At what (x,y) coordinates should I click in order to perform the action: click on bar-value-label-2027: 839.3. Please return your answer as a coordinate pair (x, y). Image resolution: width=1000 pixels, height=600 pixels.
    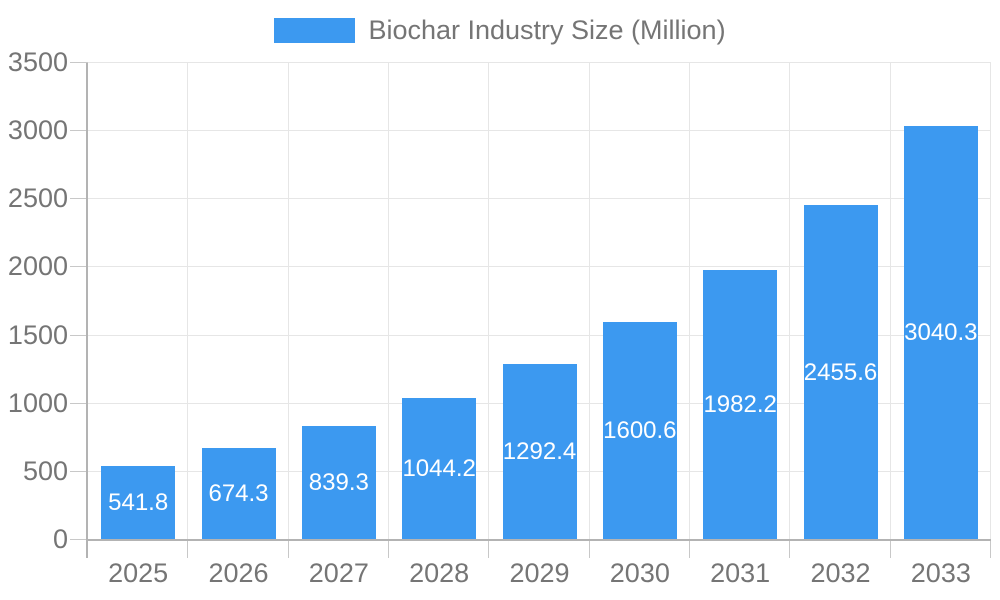
    Looking at the image, I should click on (338, 482).